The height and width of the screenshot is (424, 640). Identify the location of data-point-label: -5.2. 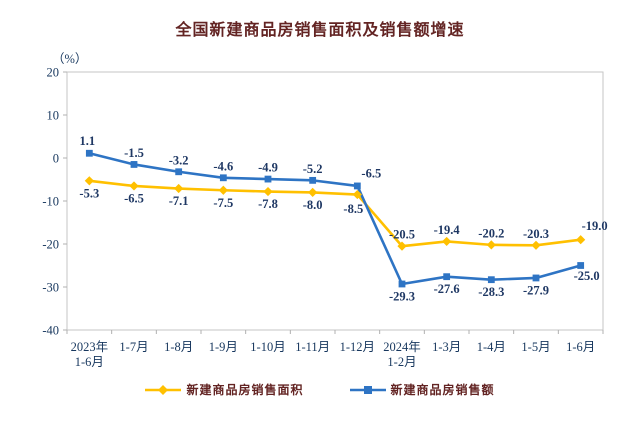
(313, 169).